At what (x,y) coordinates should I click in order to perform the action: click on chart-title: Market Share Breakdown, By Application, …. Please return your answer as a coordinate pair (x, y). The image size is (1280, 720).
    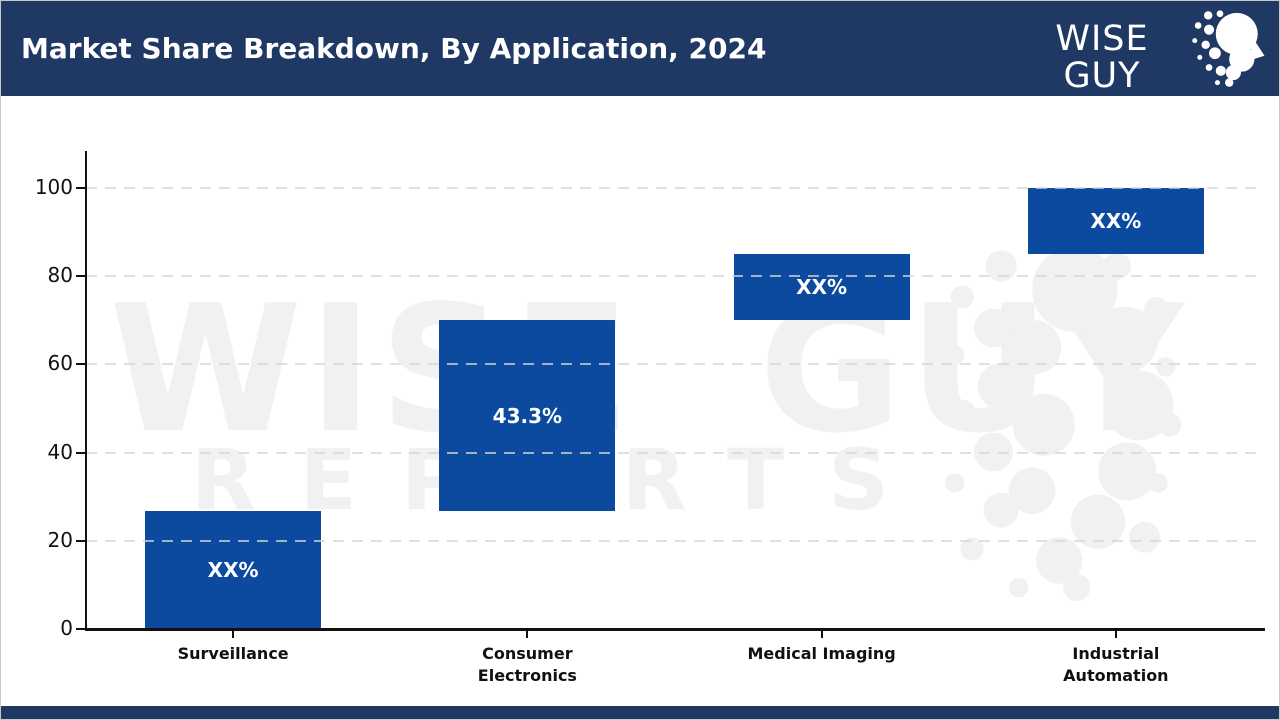
    Looking at the image, I should click on (394, 48).